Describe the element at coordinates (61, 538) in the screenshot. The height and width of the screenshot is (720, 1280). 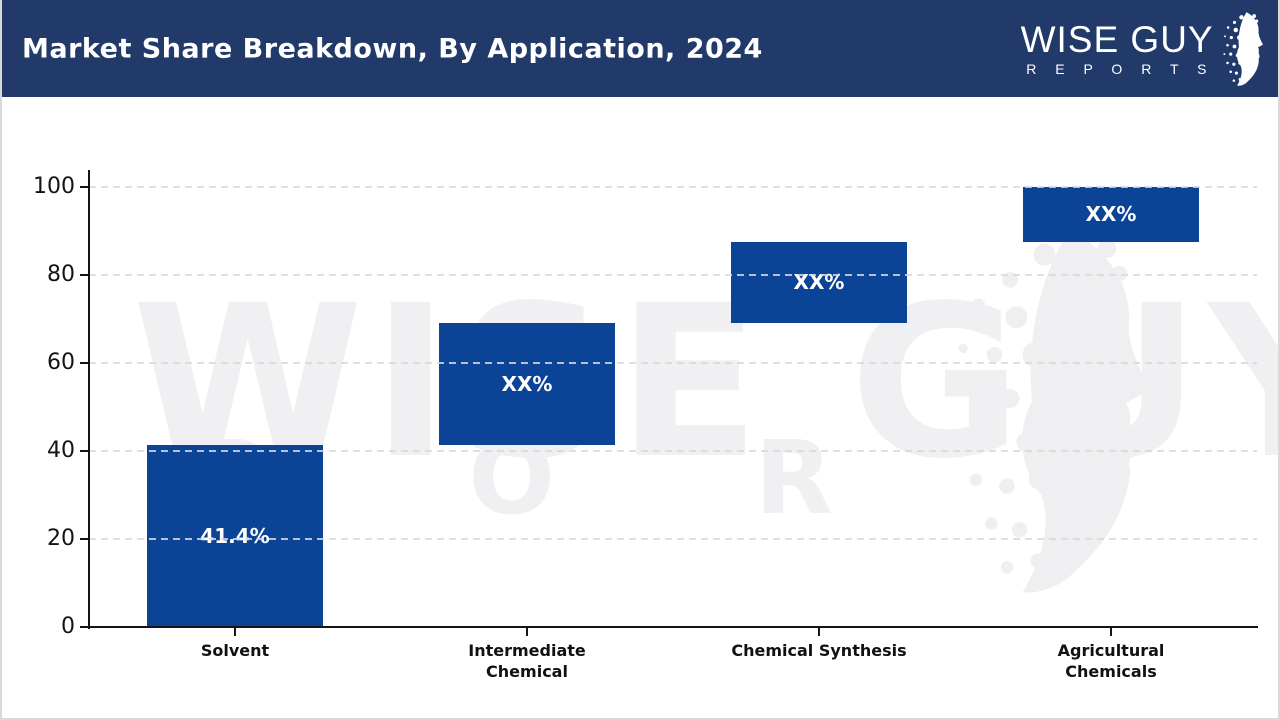
I see `y-axis-tick-label: 20` at that location.